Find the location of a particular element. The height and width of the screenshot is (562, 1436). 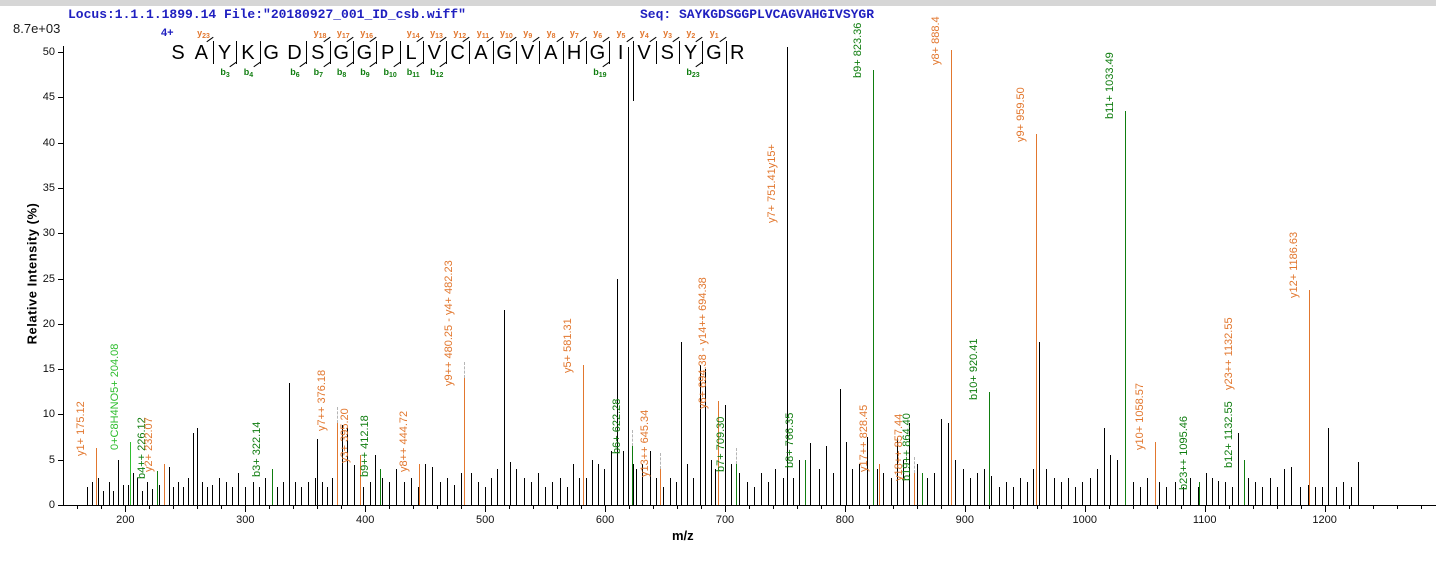

axis-tick-label: 1000 is located at coordinates (1085, 520).